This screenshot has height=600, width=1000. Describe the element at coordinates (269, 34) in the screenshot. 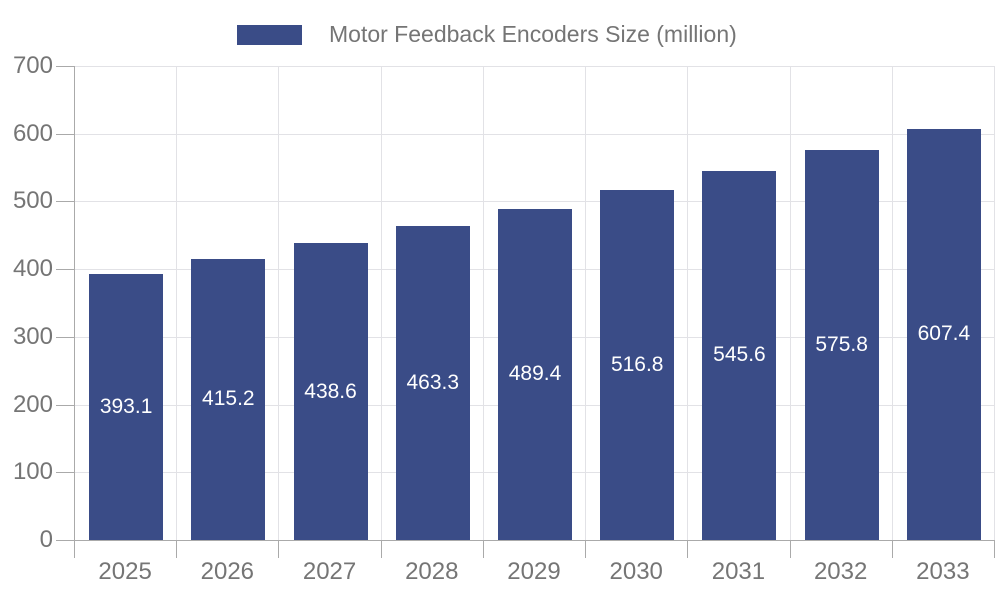

I see `legend-swatch` at that location.